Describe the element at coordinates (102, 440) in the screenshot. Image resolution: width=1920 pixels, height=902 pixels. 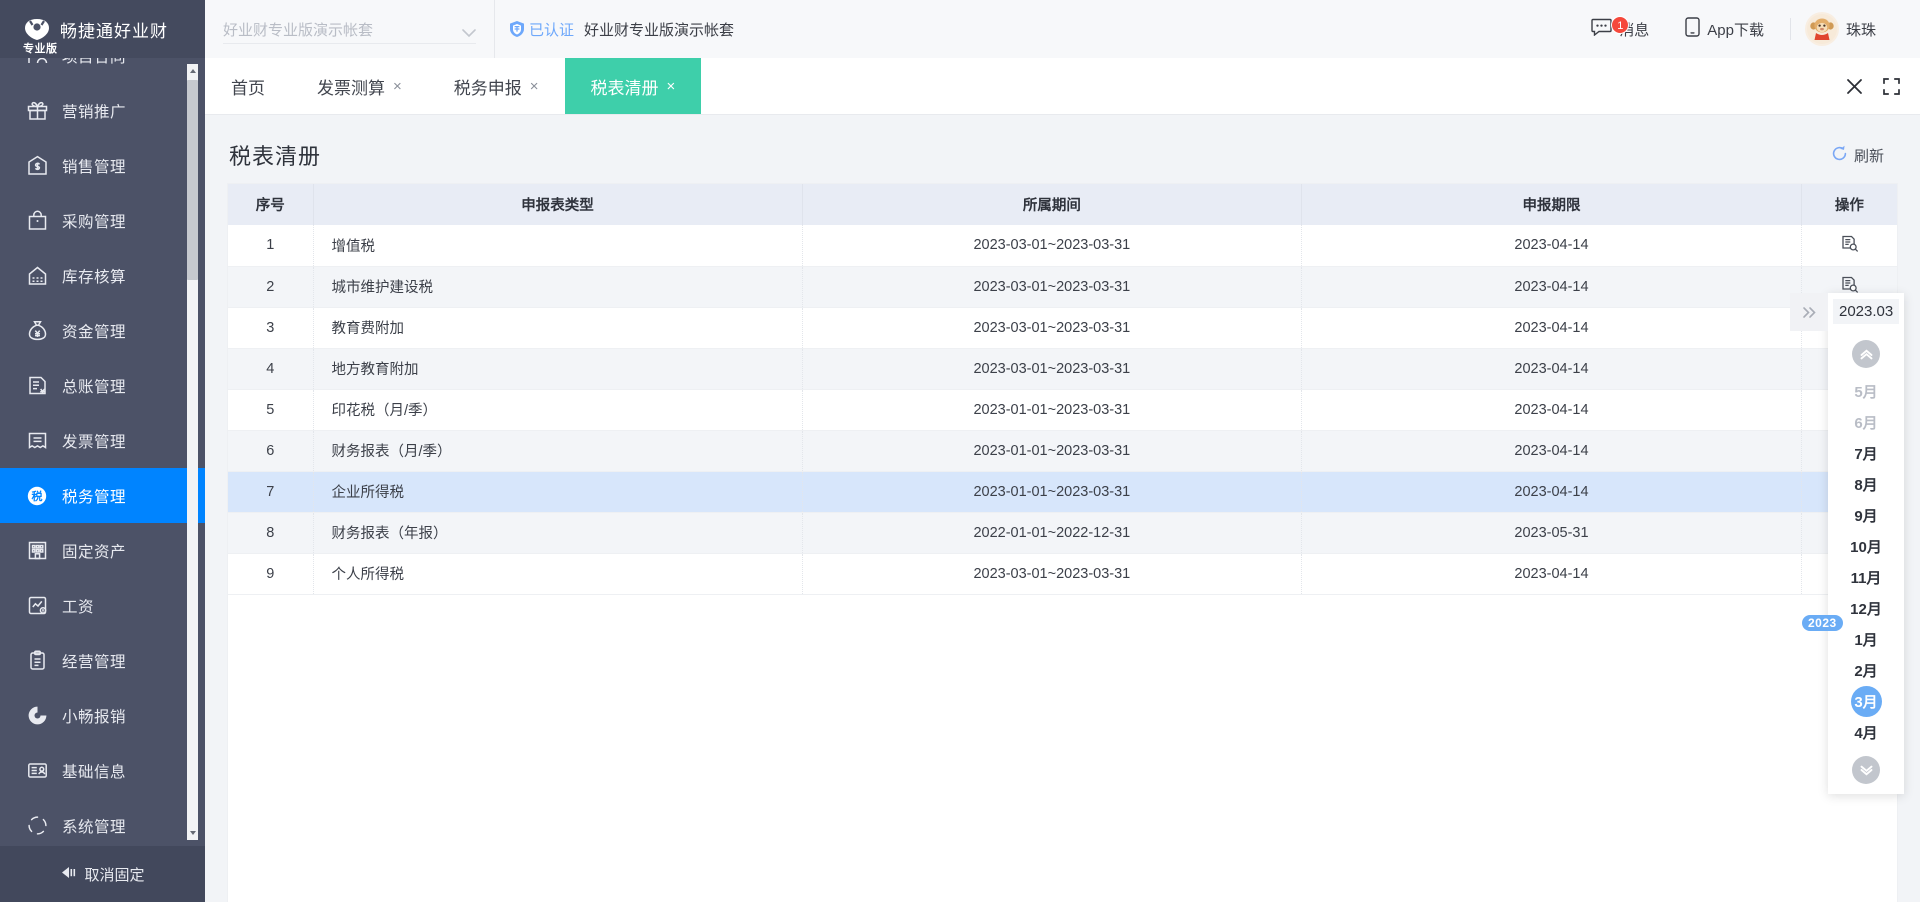
I see `sidebar-item-7: 发票管理` at that location.